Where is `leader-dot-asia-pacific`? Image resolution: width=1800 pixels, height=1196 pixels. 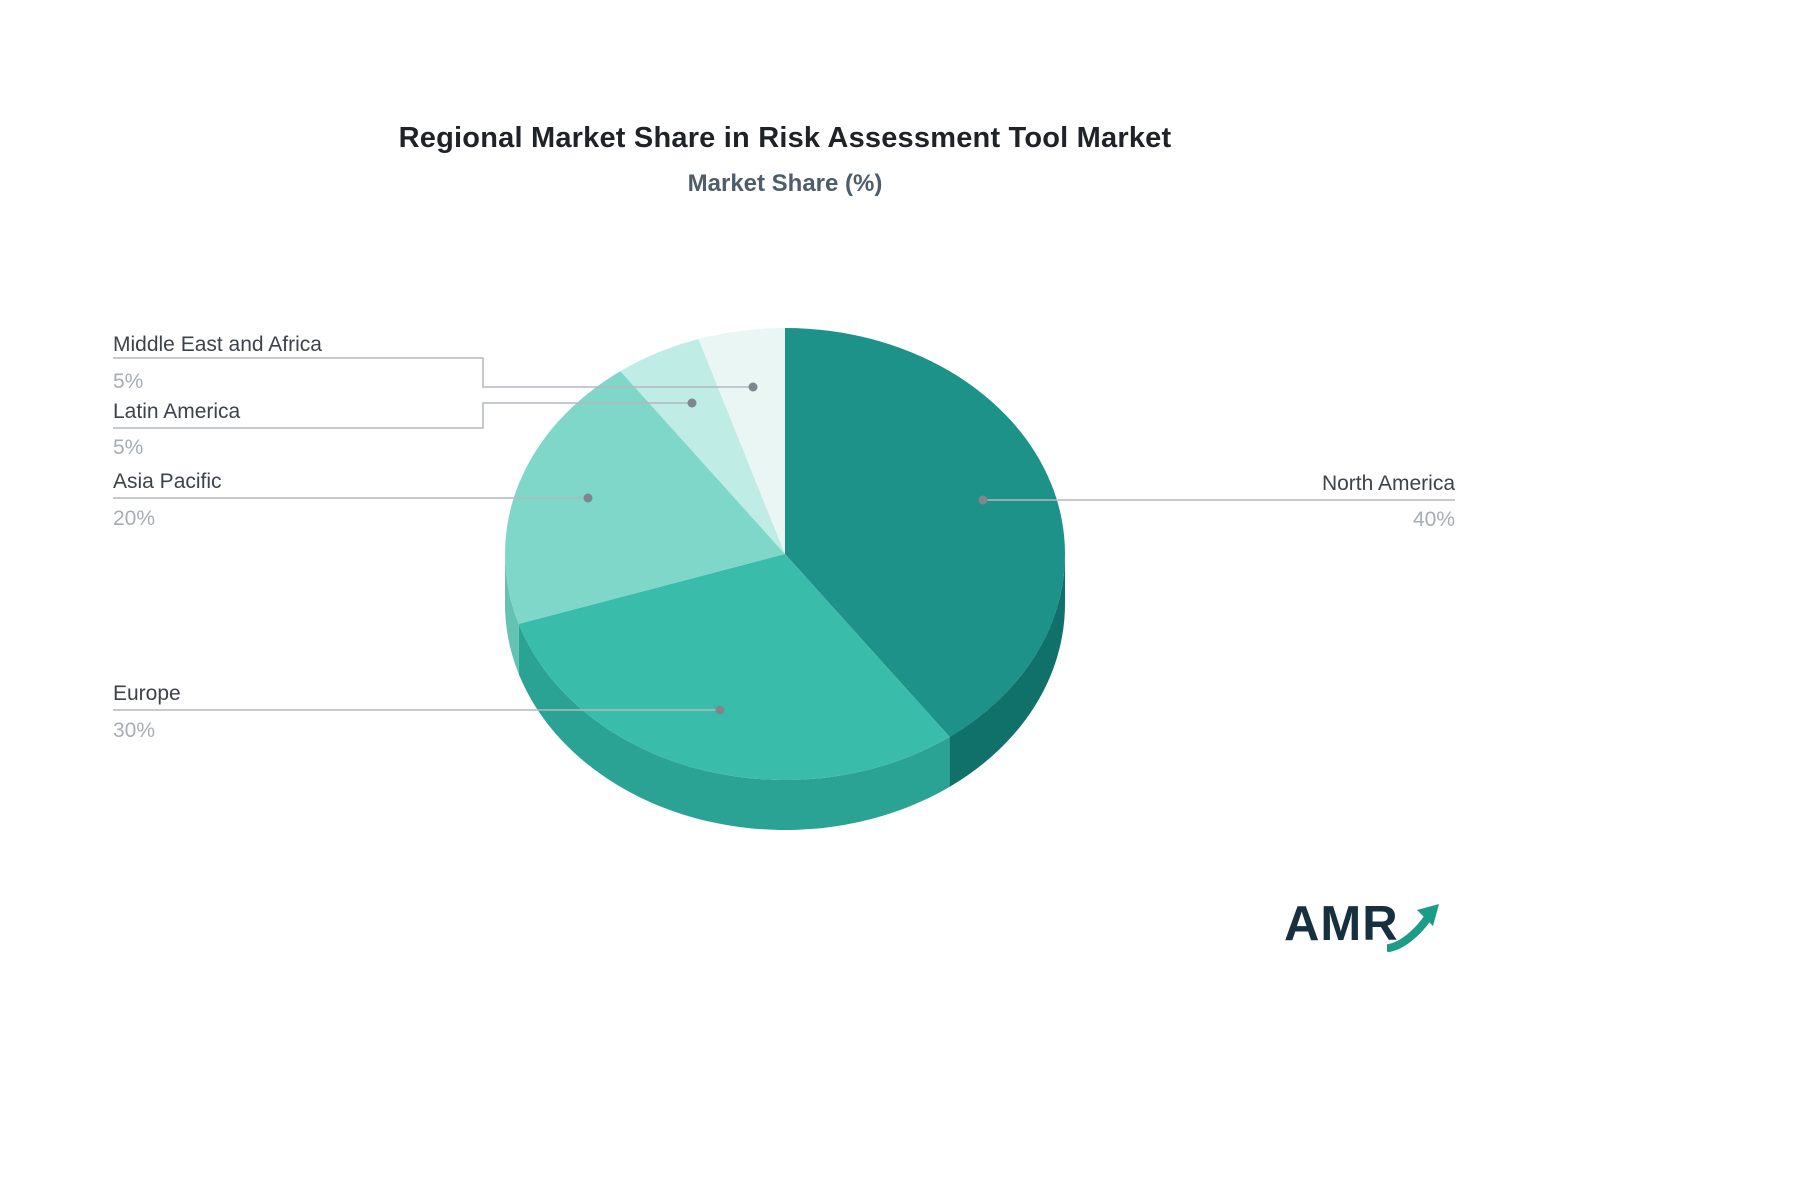 leader-dot-asia-pacific is located at coordinates (588, 498).